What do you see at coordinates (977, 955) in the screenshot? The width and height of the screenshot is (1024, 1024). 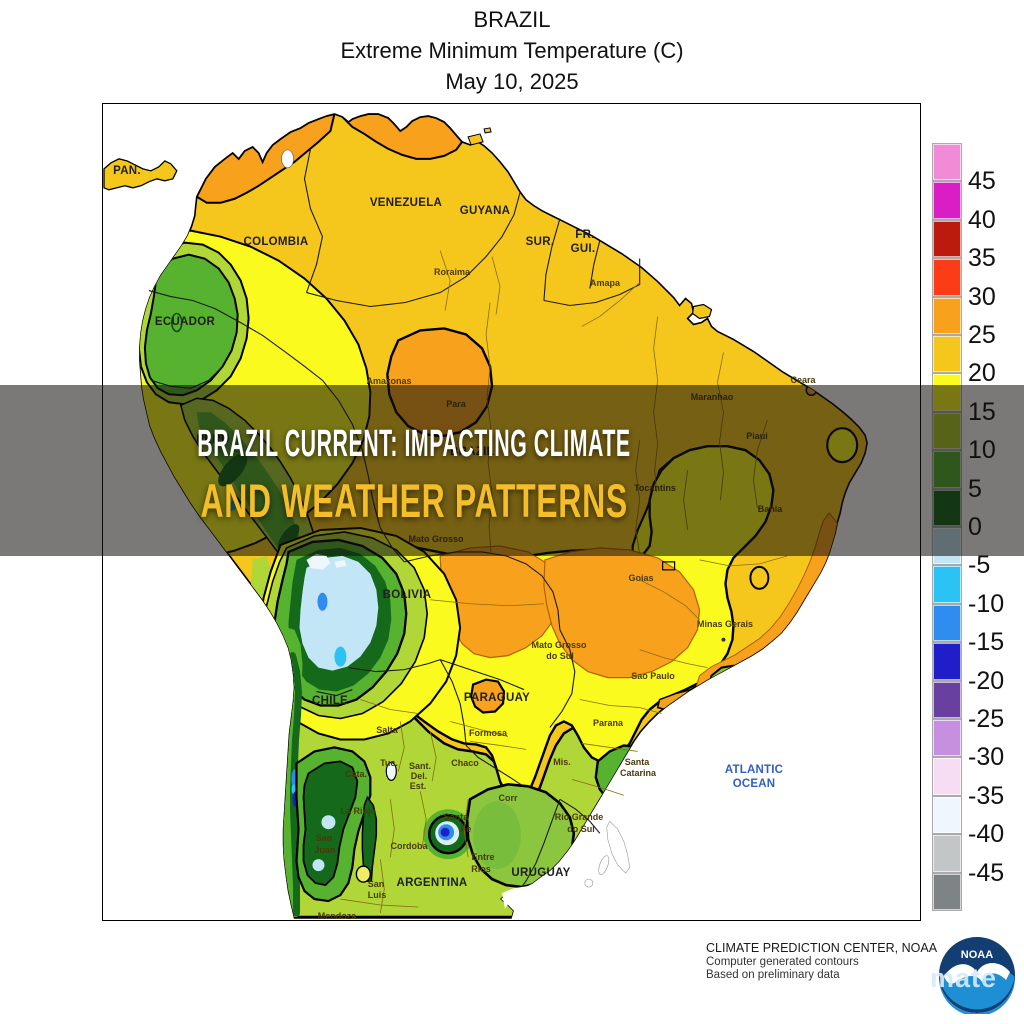 I see `noaa-logo-text: NOAA` at bounding box center [977, 955].